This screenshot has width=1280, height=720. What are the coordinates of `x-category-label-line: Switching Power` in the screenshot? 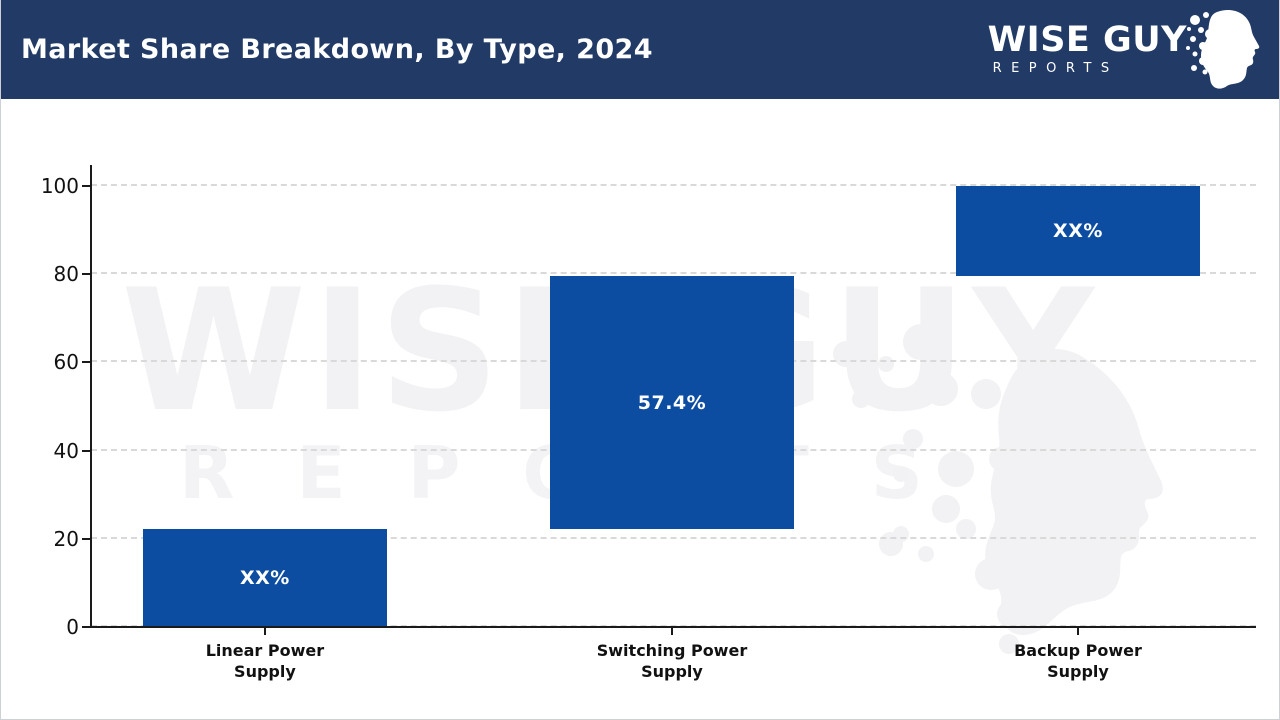 It's located at (672, 650).